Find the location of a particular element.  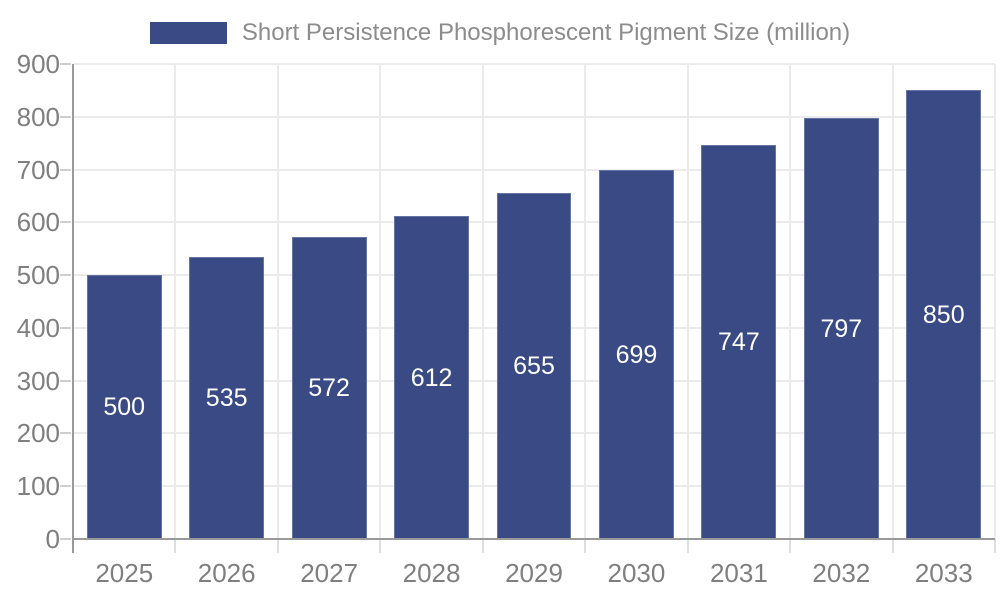

y-tick-label: 0 is located at coordinates (52, 539).